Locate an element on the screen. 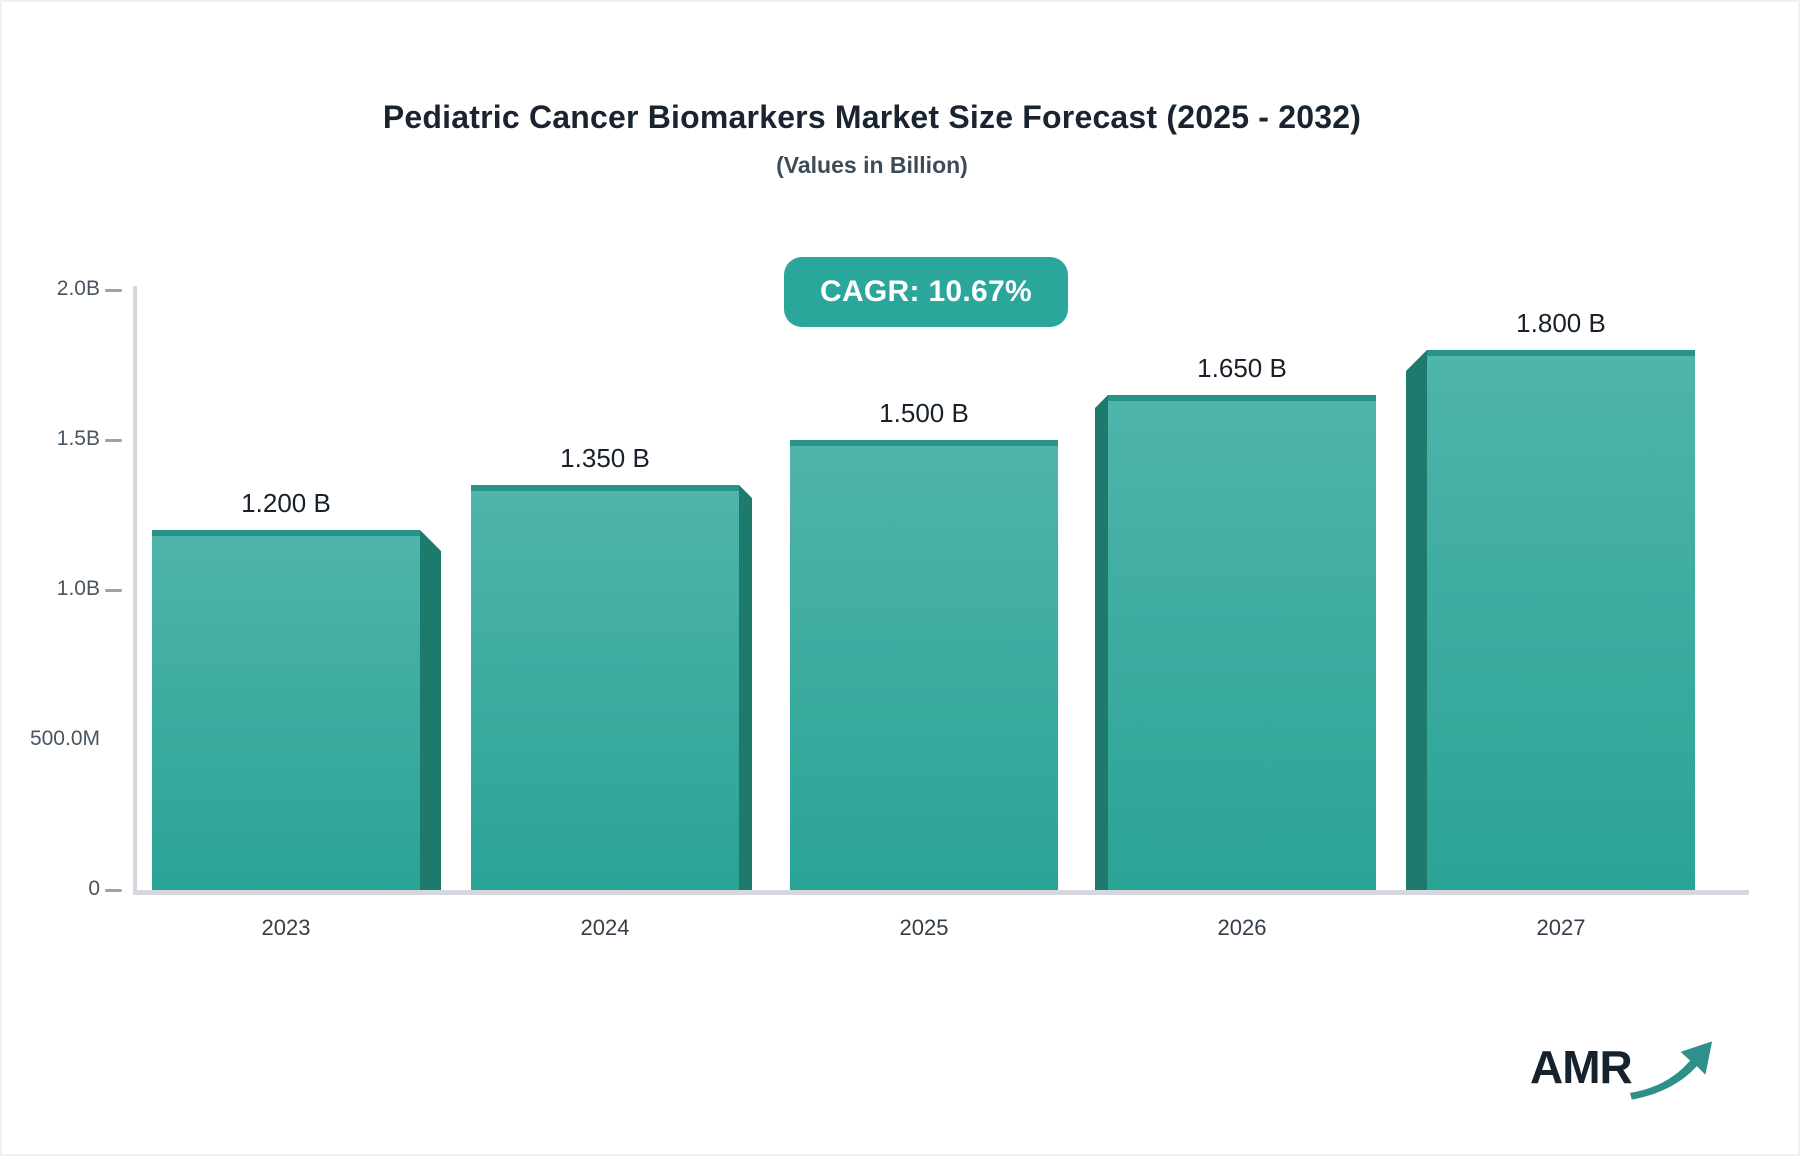 The height and width of the screenshot is (1156, 1800). chart-subtitle: (Values in Billion) is located at coordinates (872, 165).